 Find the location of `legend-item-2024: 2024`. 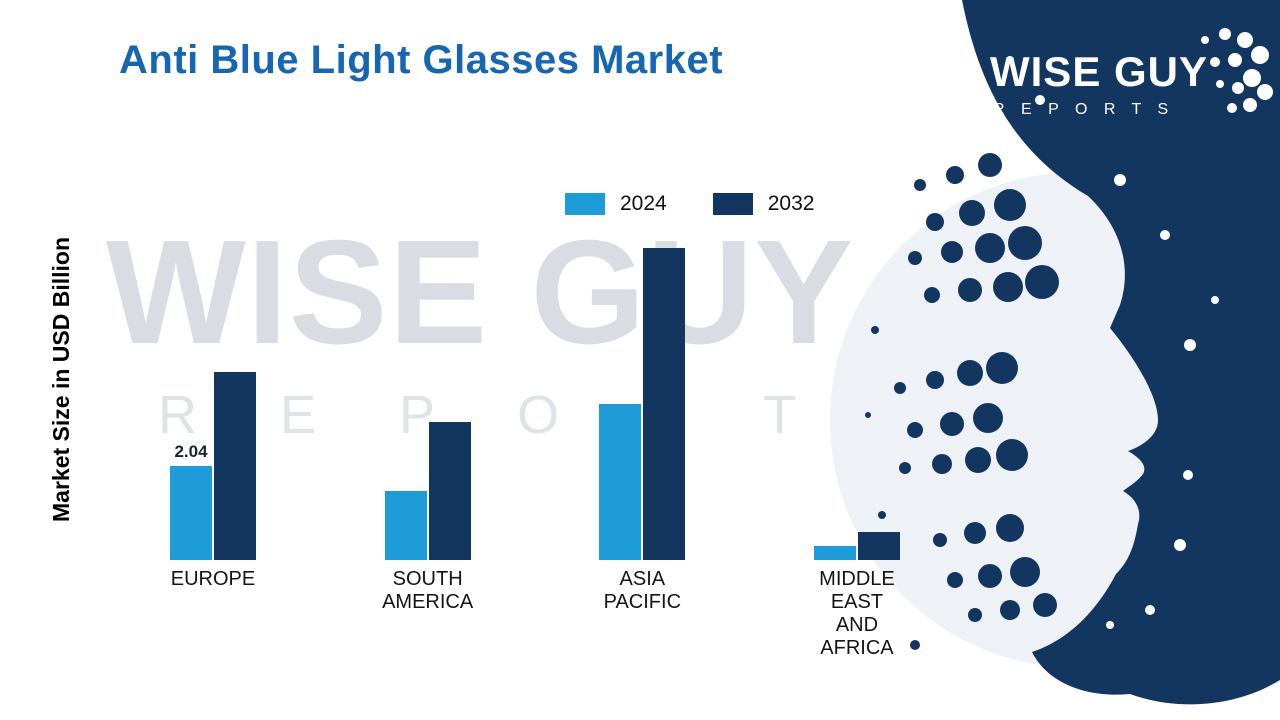

legend-item-2024: 2024 is located at coordinates (616, 204).